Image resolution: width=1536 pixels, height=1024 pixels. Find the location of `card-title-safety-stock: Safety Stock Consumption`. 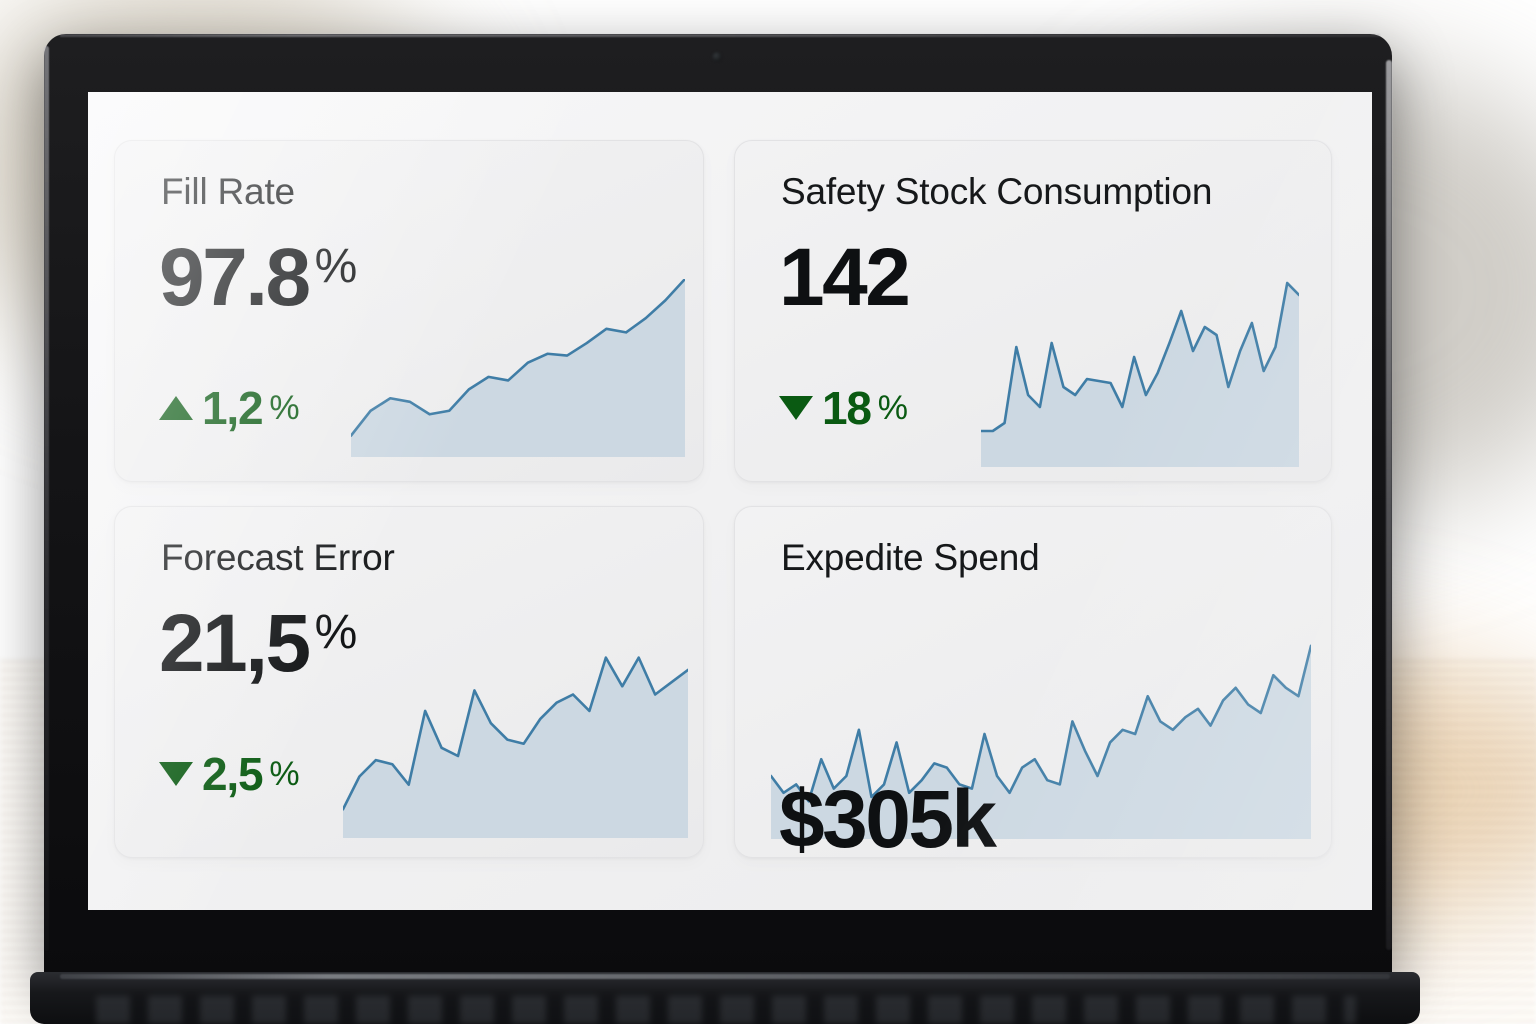

card-title-safety-stock: Safety Stock Consumption is located at coordinates (997, 191).